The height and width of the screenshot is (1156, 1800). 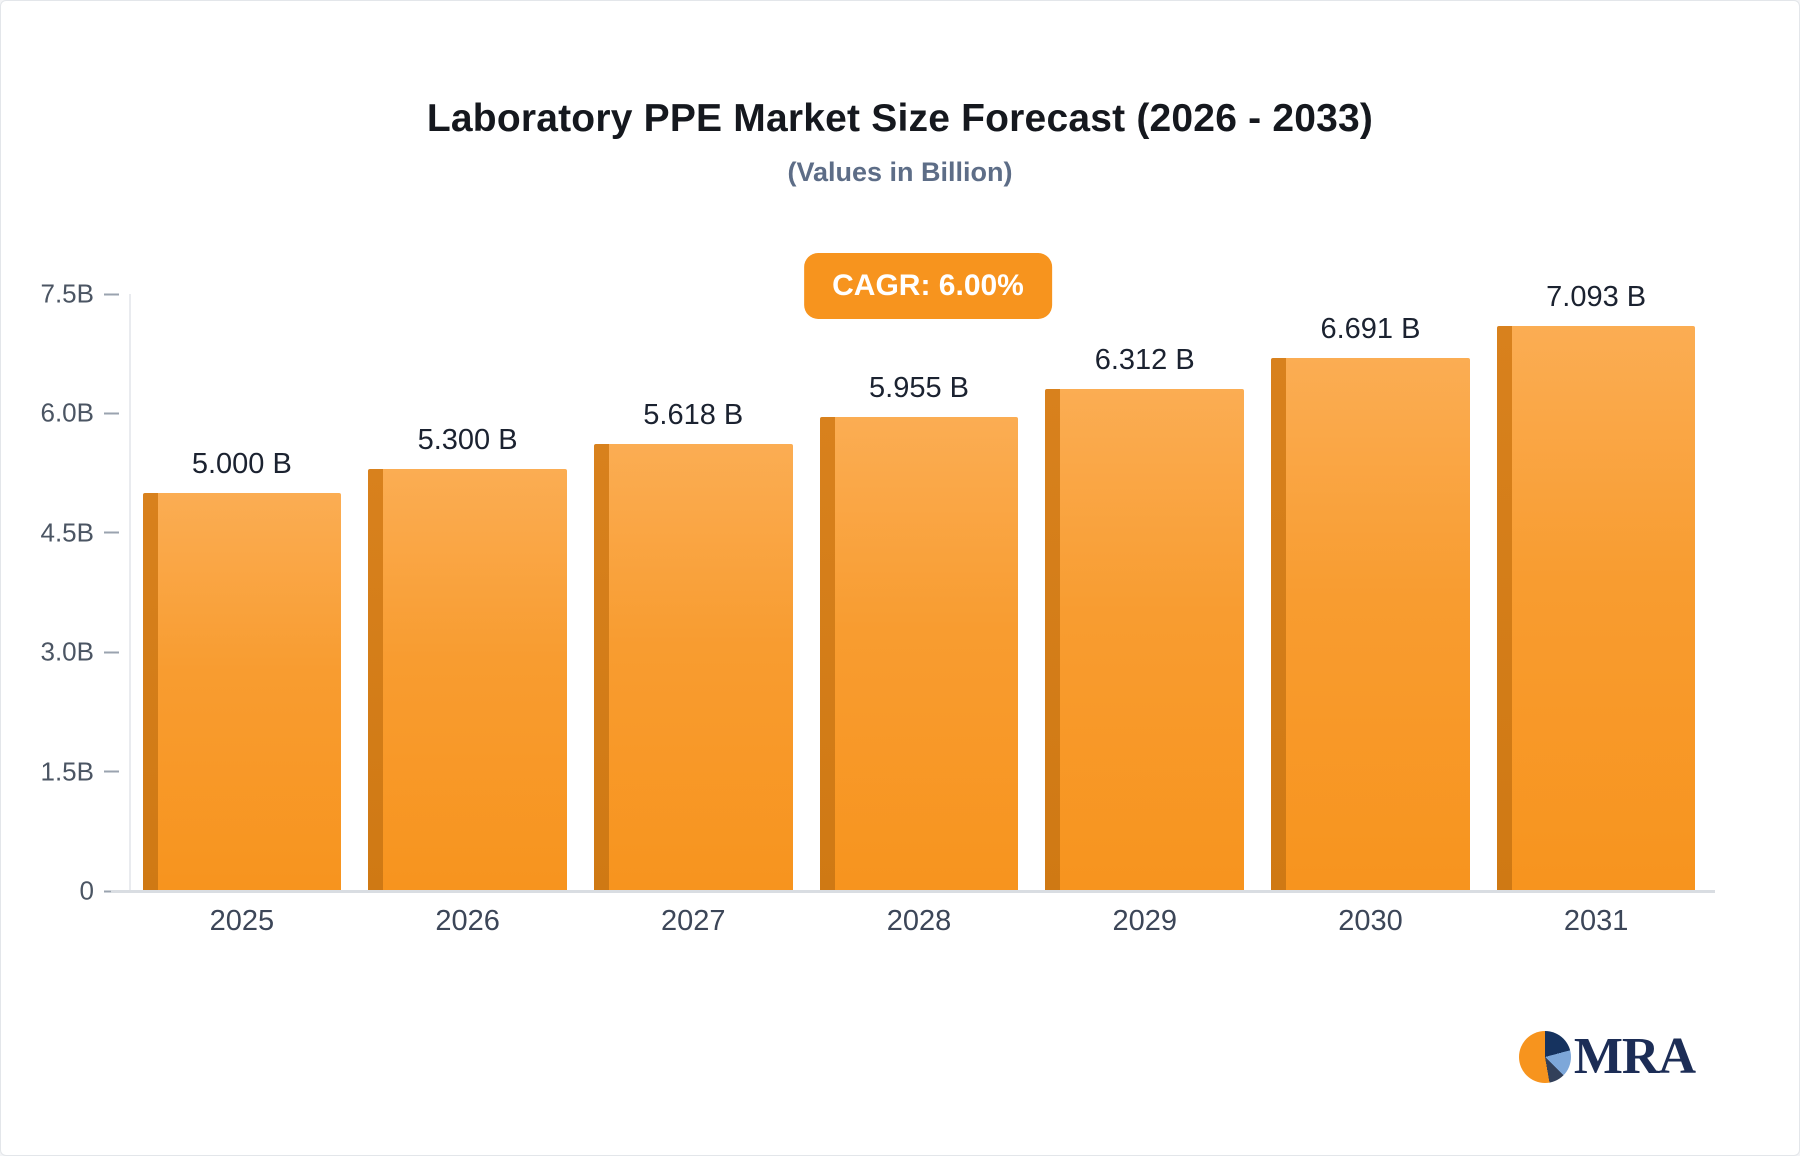 I want to click on cagr-badge: CAGR: 6.00%, so click(x=928, y=286).